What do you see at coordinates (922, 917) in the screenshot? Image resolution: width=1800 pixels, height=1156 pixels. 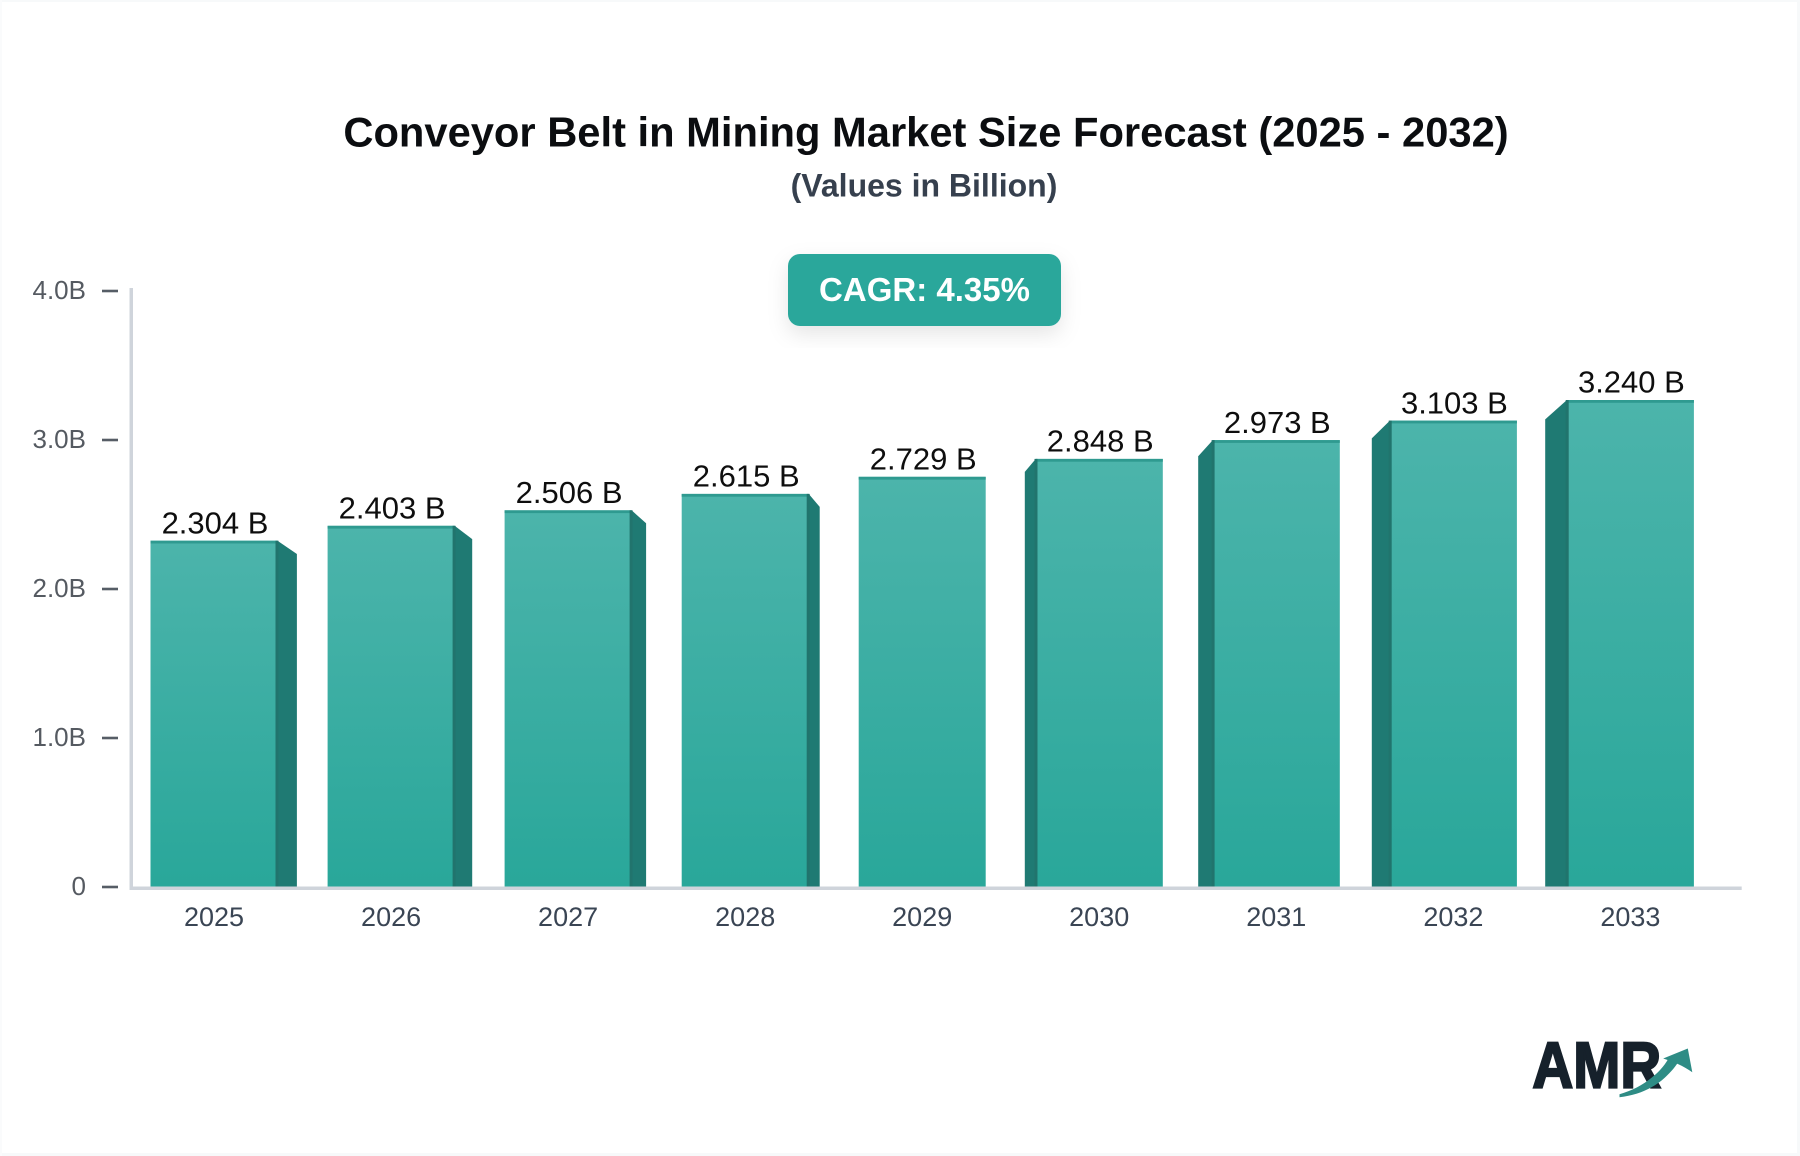 I see `svg-text: 2029` at bounding box center [922, 917].